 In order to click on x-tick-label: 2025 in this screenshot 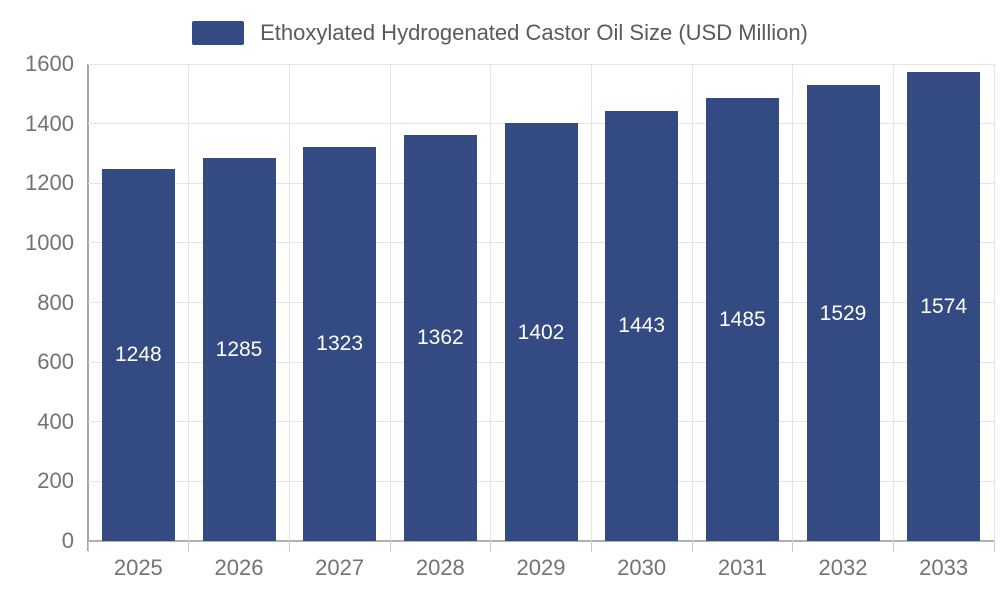, I will do `click(138, 567)`.